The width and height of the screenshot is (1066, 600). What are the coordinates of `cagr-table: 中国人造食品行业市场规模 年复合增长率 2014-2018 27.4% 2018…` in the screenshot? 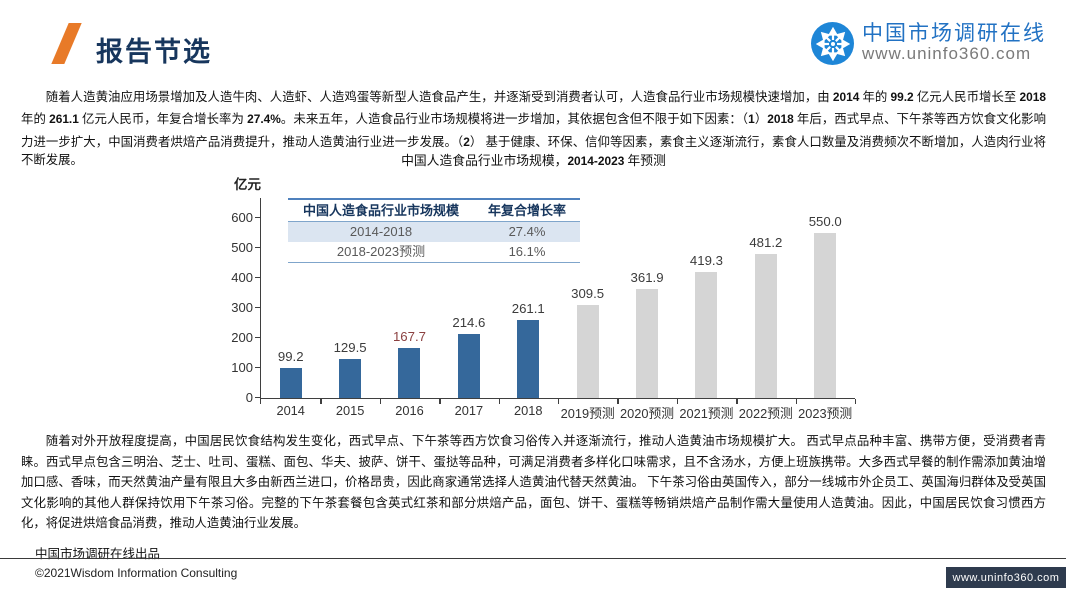 It's located at (434, 230).